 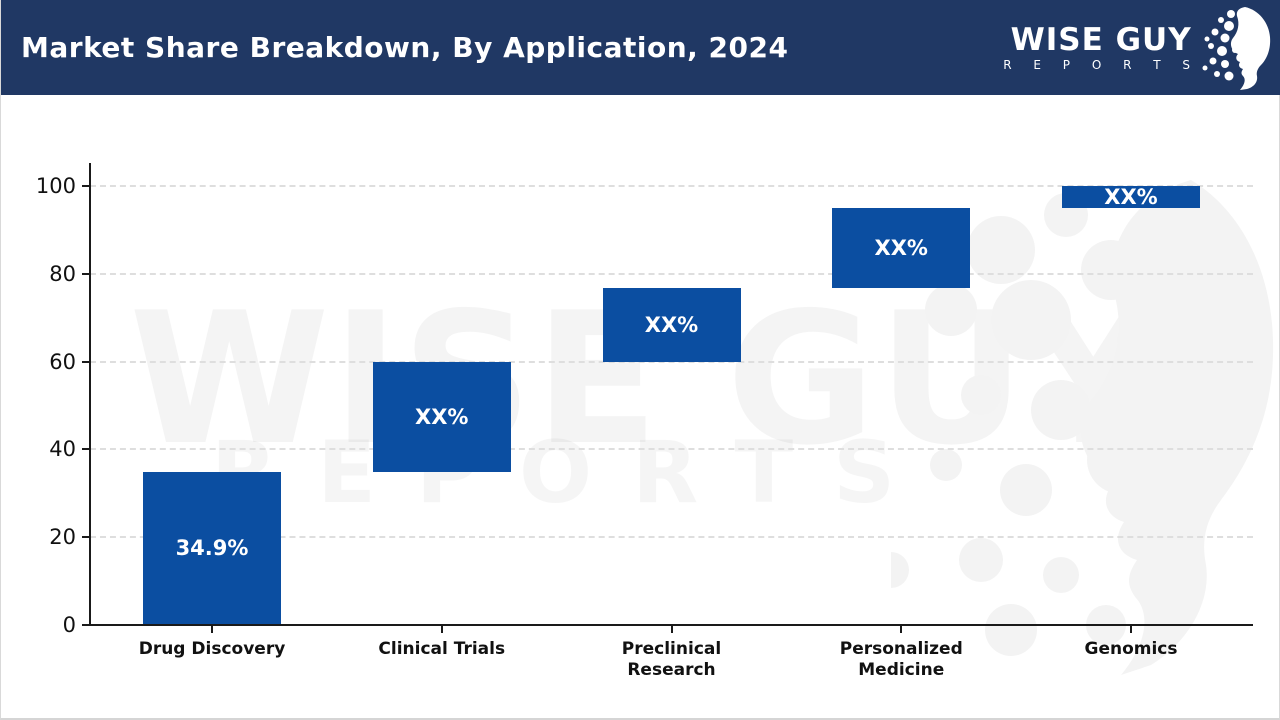 What do you see at coordinates (1131, 649) in the screenshot?
I see `category-label: Genomics` at bounding box center [1131, 649].